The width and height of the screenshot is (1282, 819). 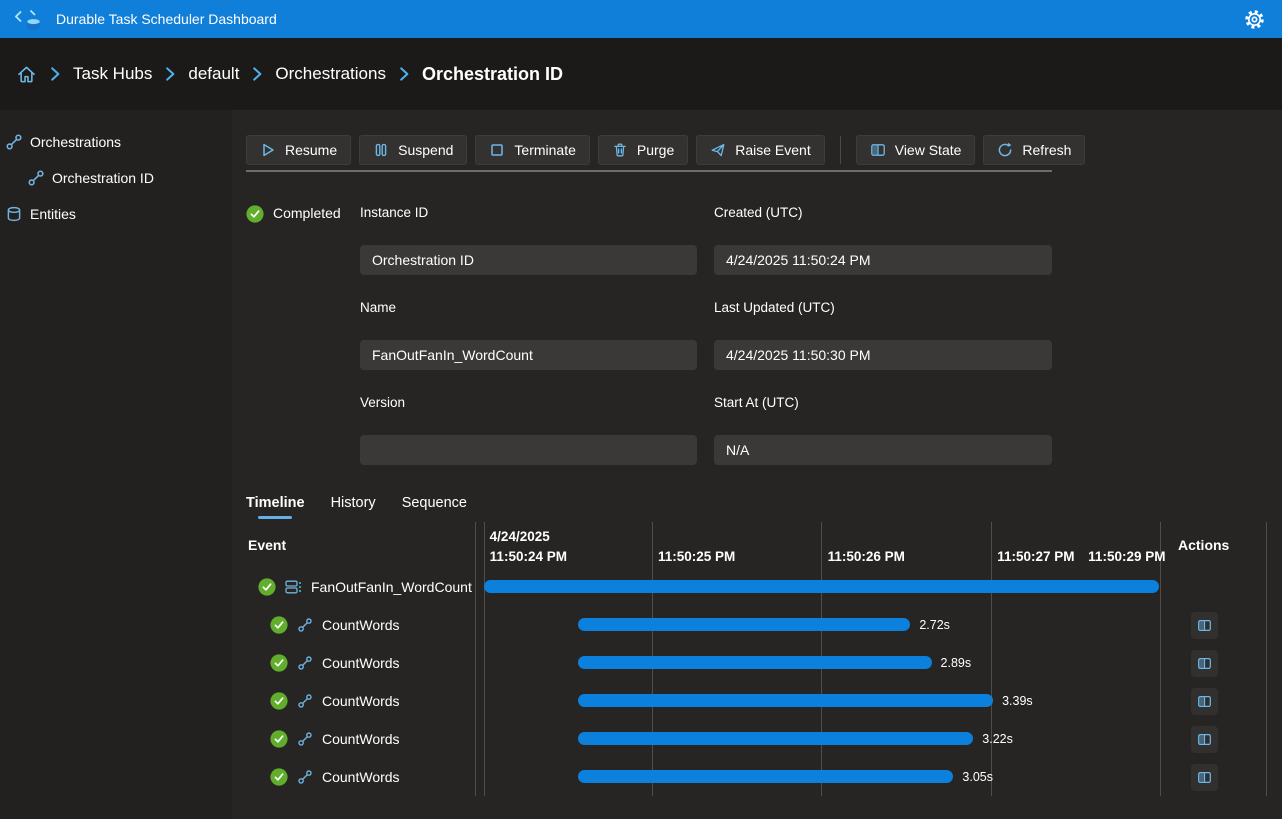 What do you see at coordinates (528, 240) in the screenshot?
I see `field-instance-id: Instance ID Orchestration ID` at bounding box center [528, 240].